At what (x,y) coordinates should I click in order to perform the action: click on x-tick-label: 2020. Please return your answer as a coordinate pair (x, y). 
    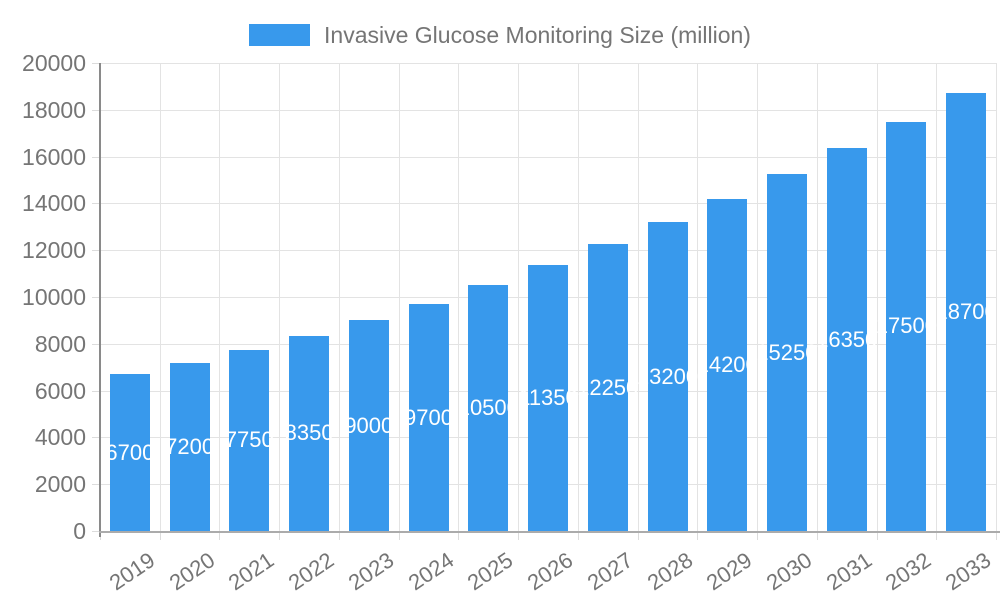
    Looking at the image, I should click on (192, 571).